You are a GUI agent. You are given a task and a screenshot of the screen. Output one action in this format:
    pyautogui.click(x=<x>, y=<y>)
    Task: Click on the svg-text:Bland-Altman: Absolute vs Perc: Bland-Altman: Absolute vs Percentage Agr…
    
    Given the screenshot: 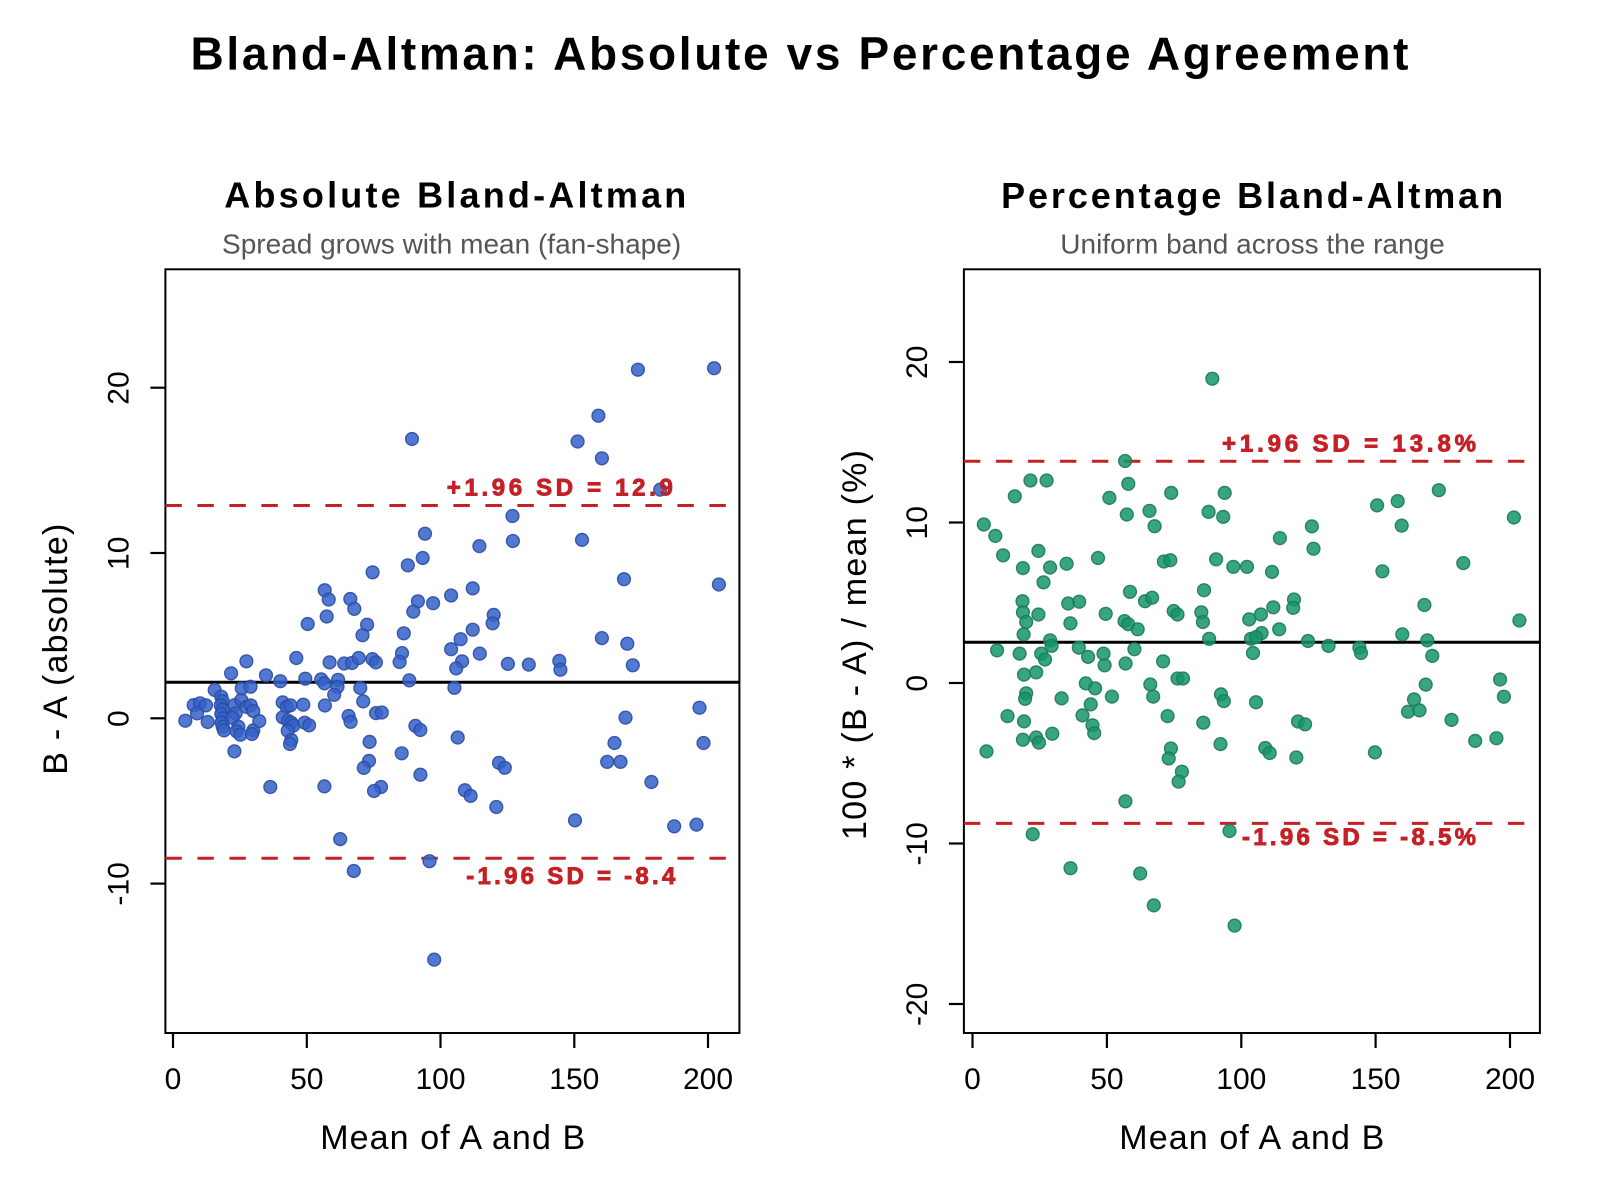 What is the action you would take?
    pyautogui.click(x=800, y=54)
    